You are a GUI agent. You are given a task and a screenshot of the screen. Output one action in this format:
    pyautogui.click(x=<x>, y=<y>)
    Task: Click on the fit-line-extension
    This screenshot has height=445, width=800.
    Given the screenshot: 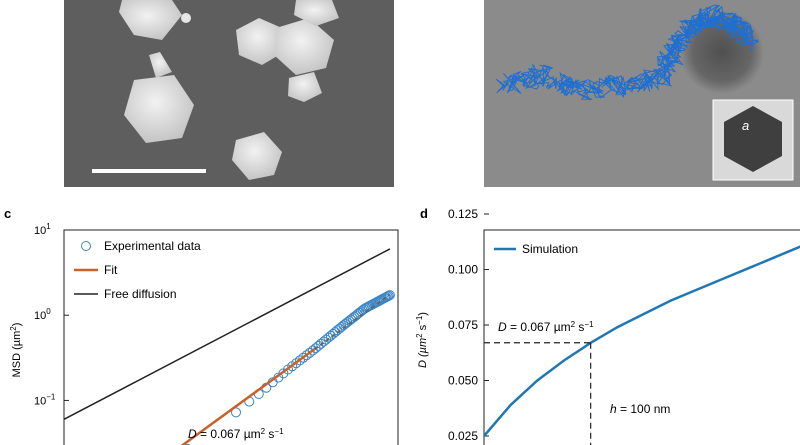 What is the action you would take?
    pyautogui.click(x=352, y=321)
    